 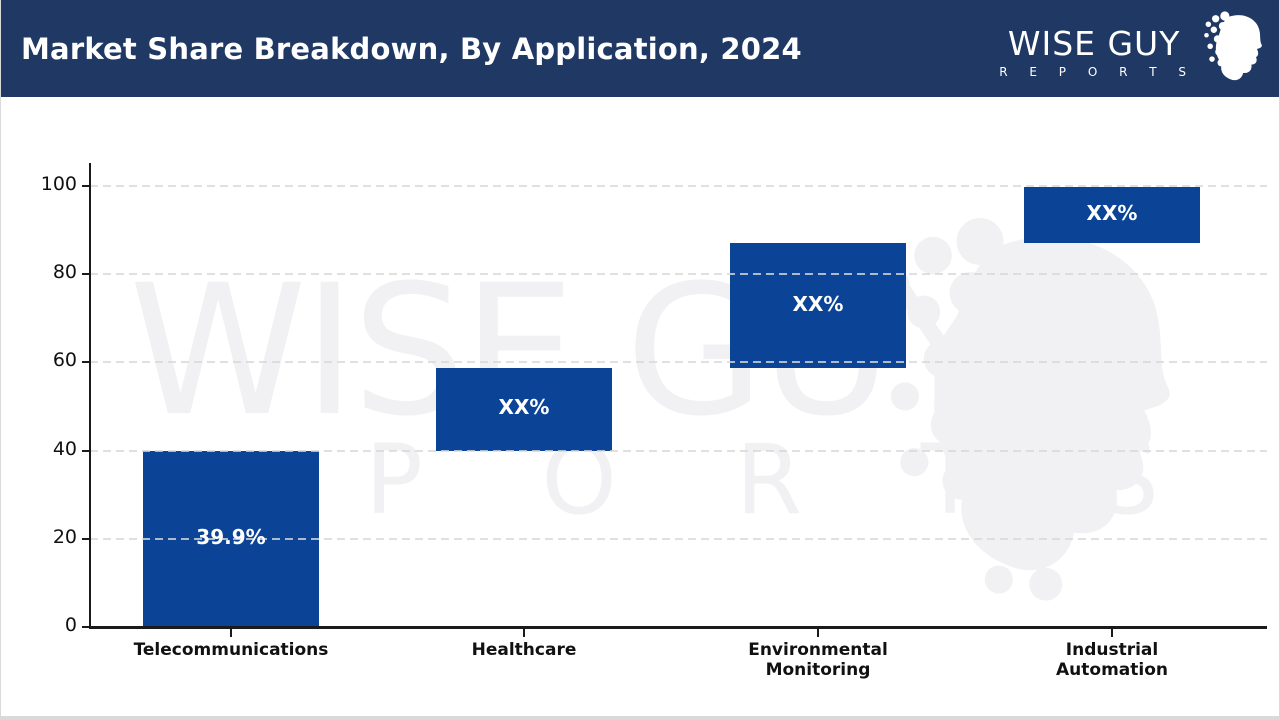 What do you see at coordinates (231, 650) in the screenshot?
I see `x-category-label-telecommunications: Telecommunications` at bounding box center [231, 650].